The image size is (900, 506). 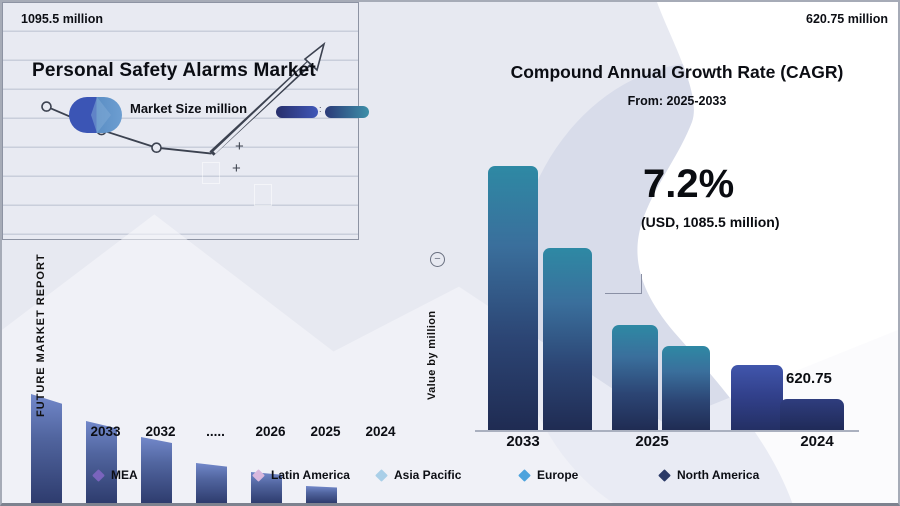 What do you see at coordinates (62, 19) in the screenshot?
I see `value-annotation-left: 1095.5 million` at bounding box center [62, 19].